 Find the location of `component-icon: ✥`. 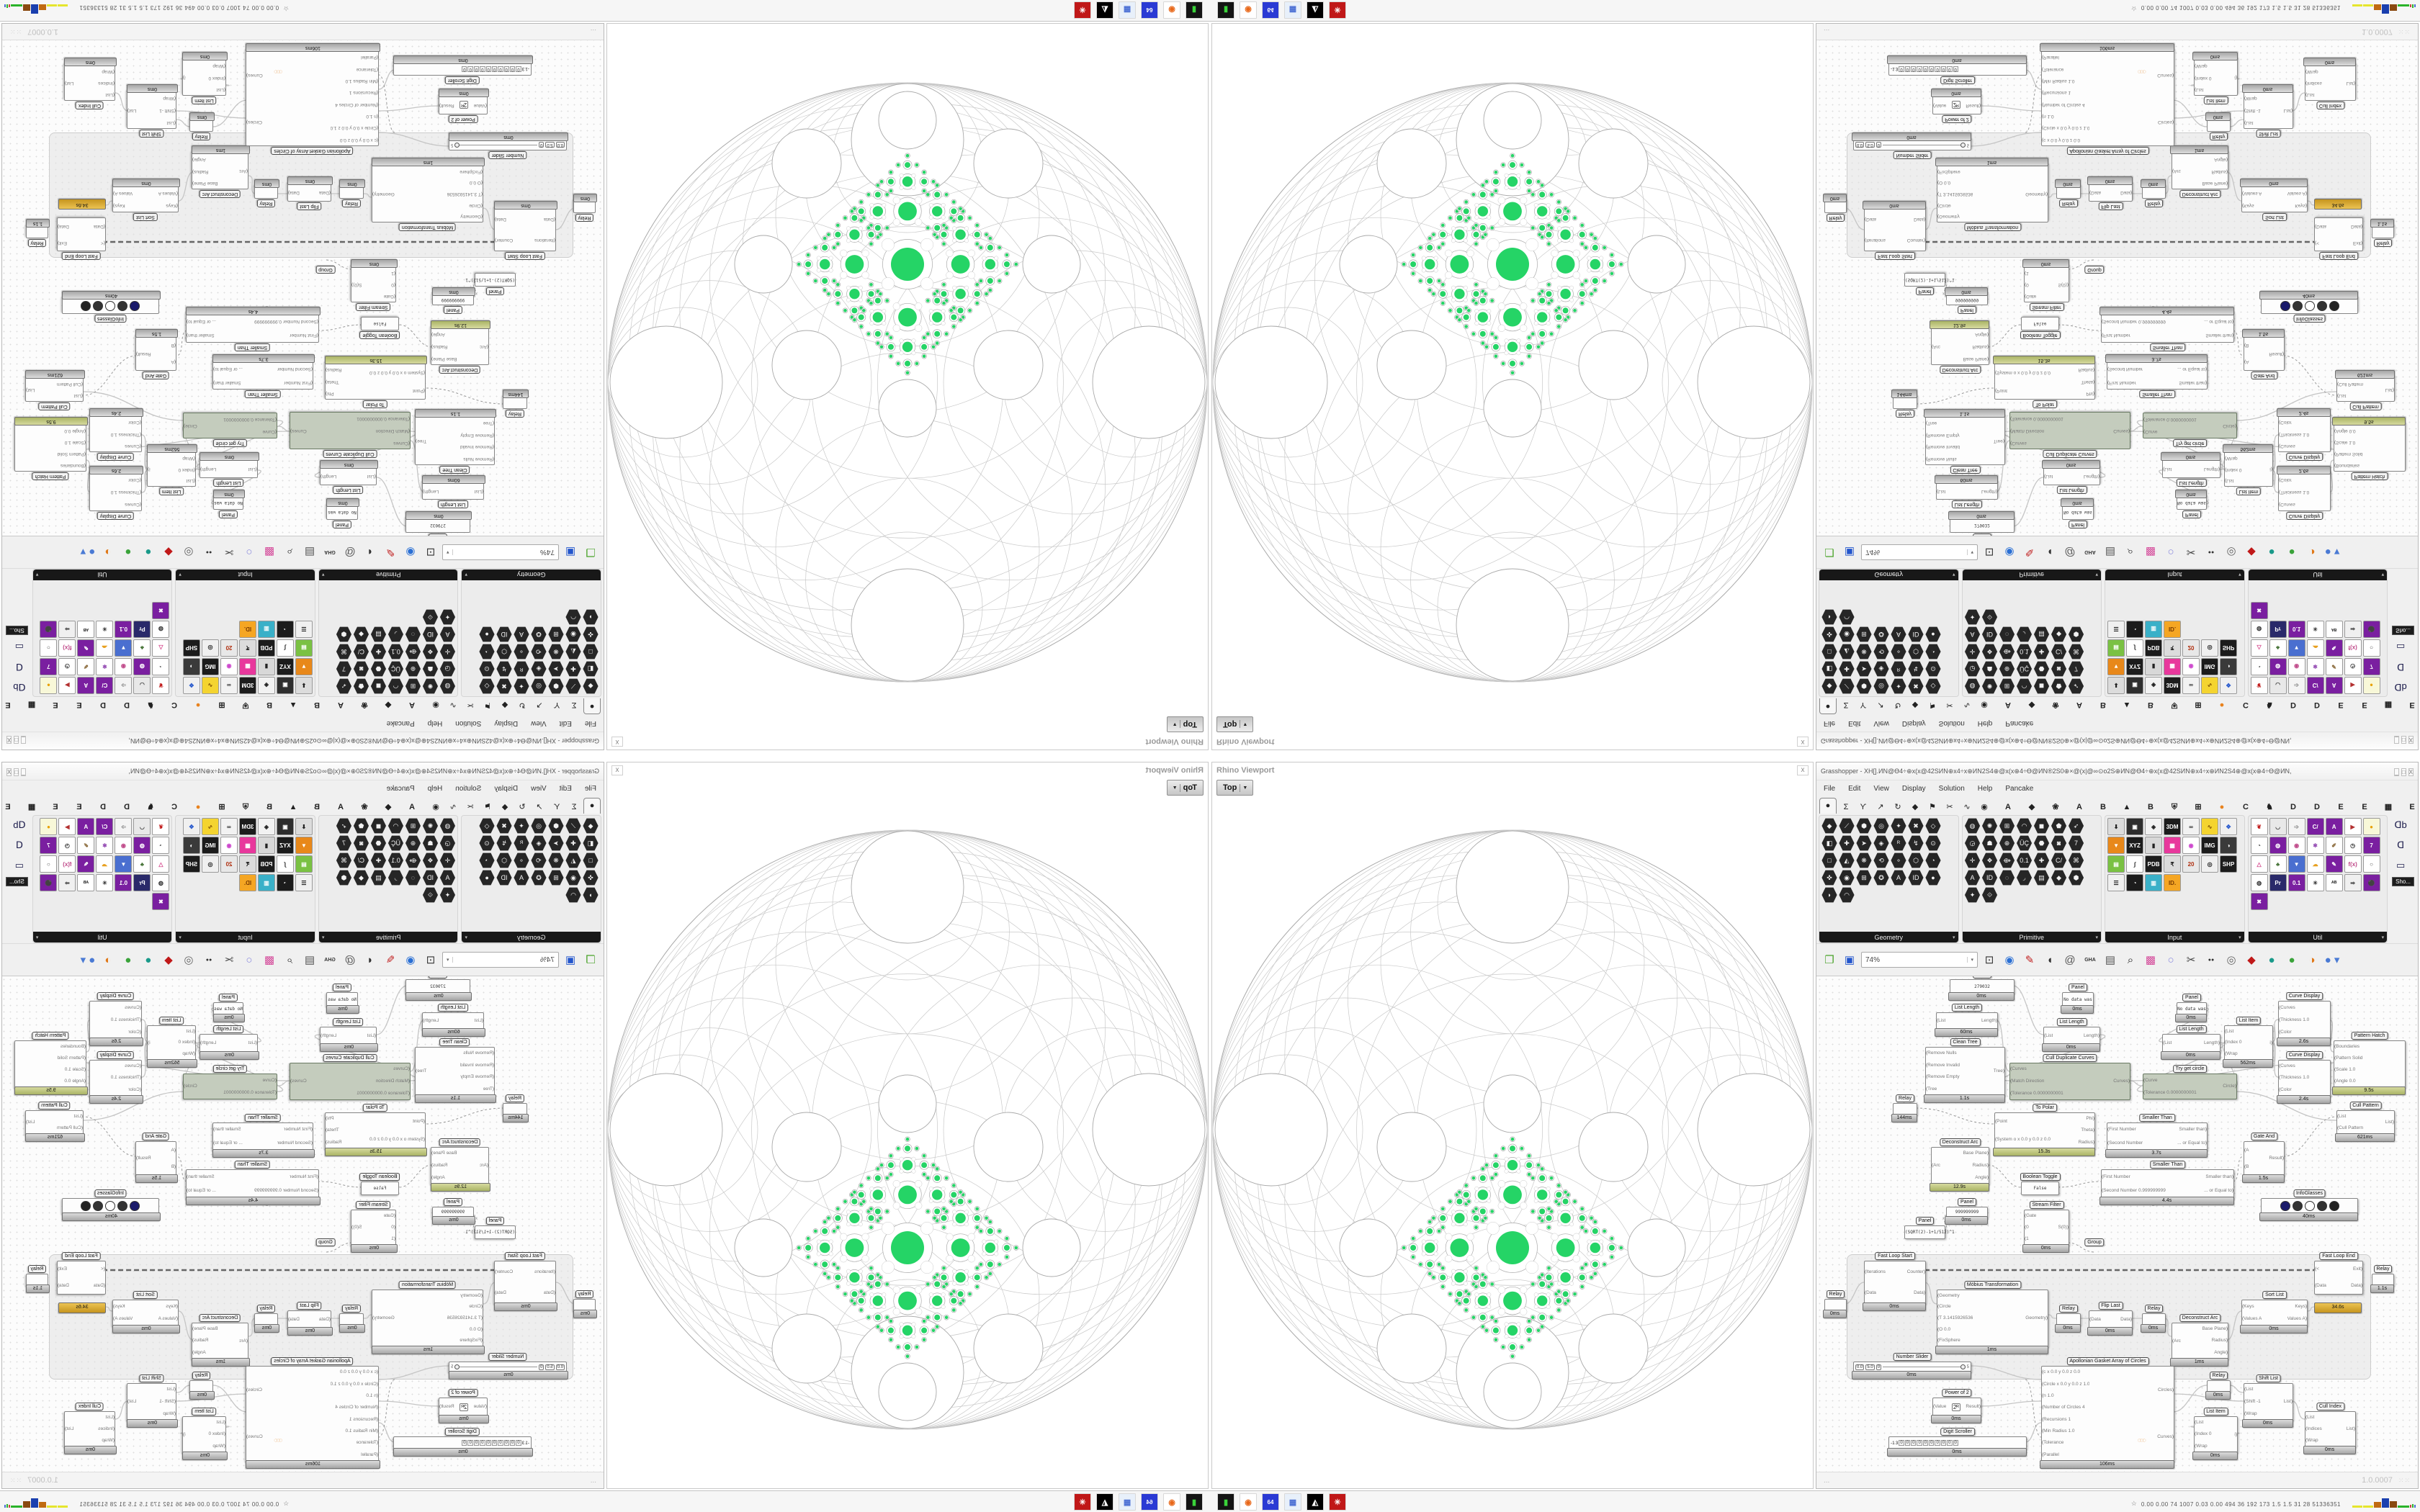

component-icon: ✥ is located at coordinates (2229, 826).